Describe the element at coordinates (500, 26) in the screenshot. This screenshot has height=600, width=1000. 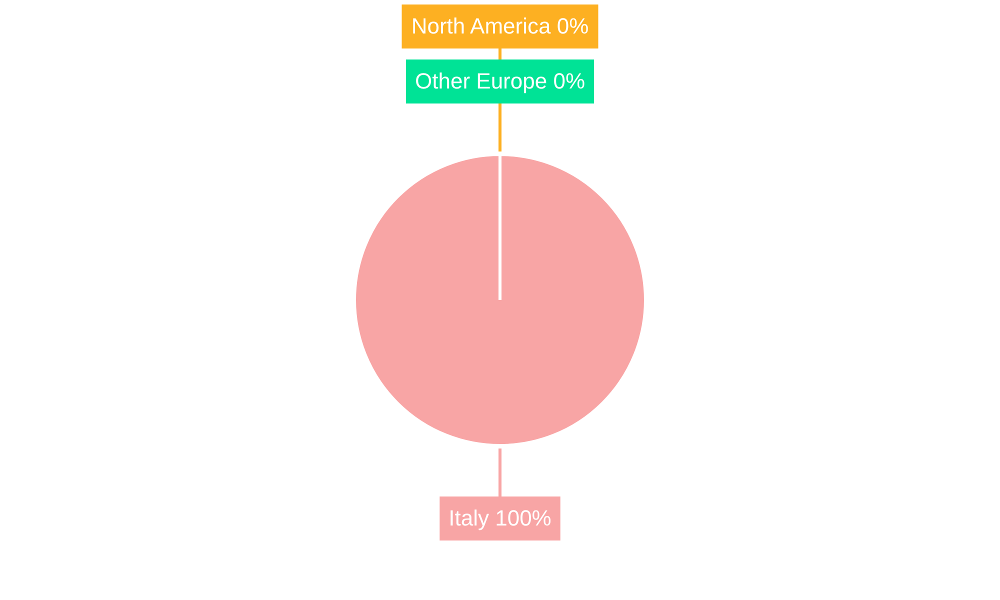
I see `category-label: North America 0%` at that location.